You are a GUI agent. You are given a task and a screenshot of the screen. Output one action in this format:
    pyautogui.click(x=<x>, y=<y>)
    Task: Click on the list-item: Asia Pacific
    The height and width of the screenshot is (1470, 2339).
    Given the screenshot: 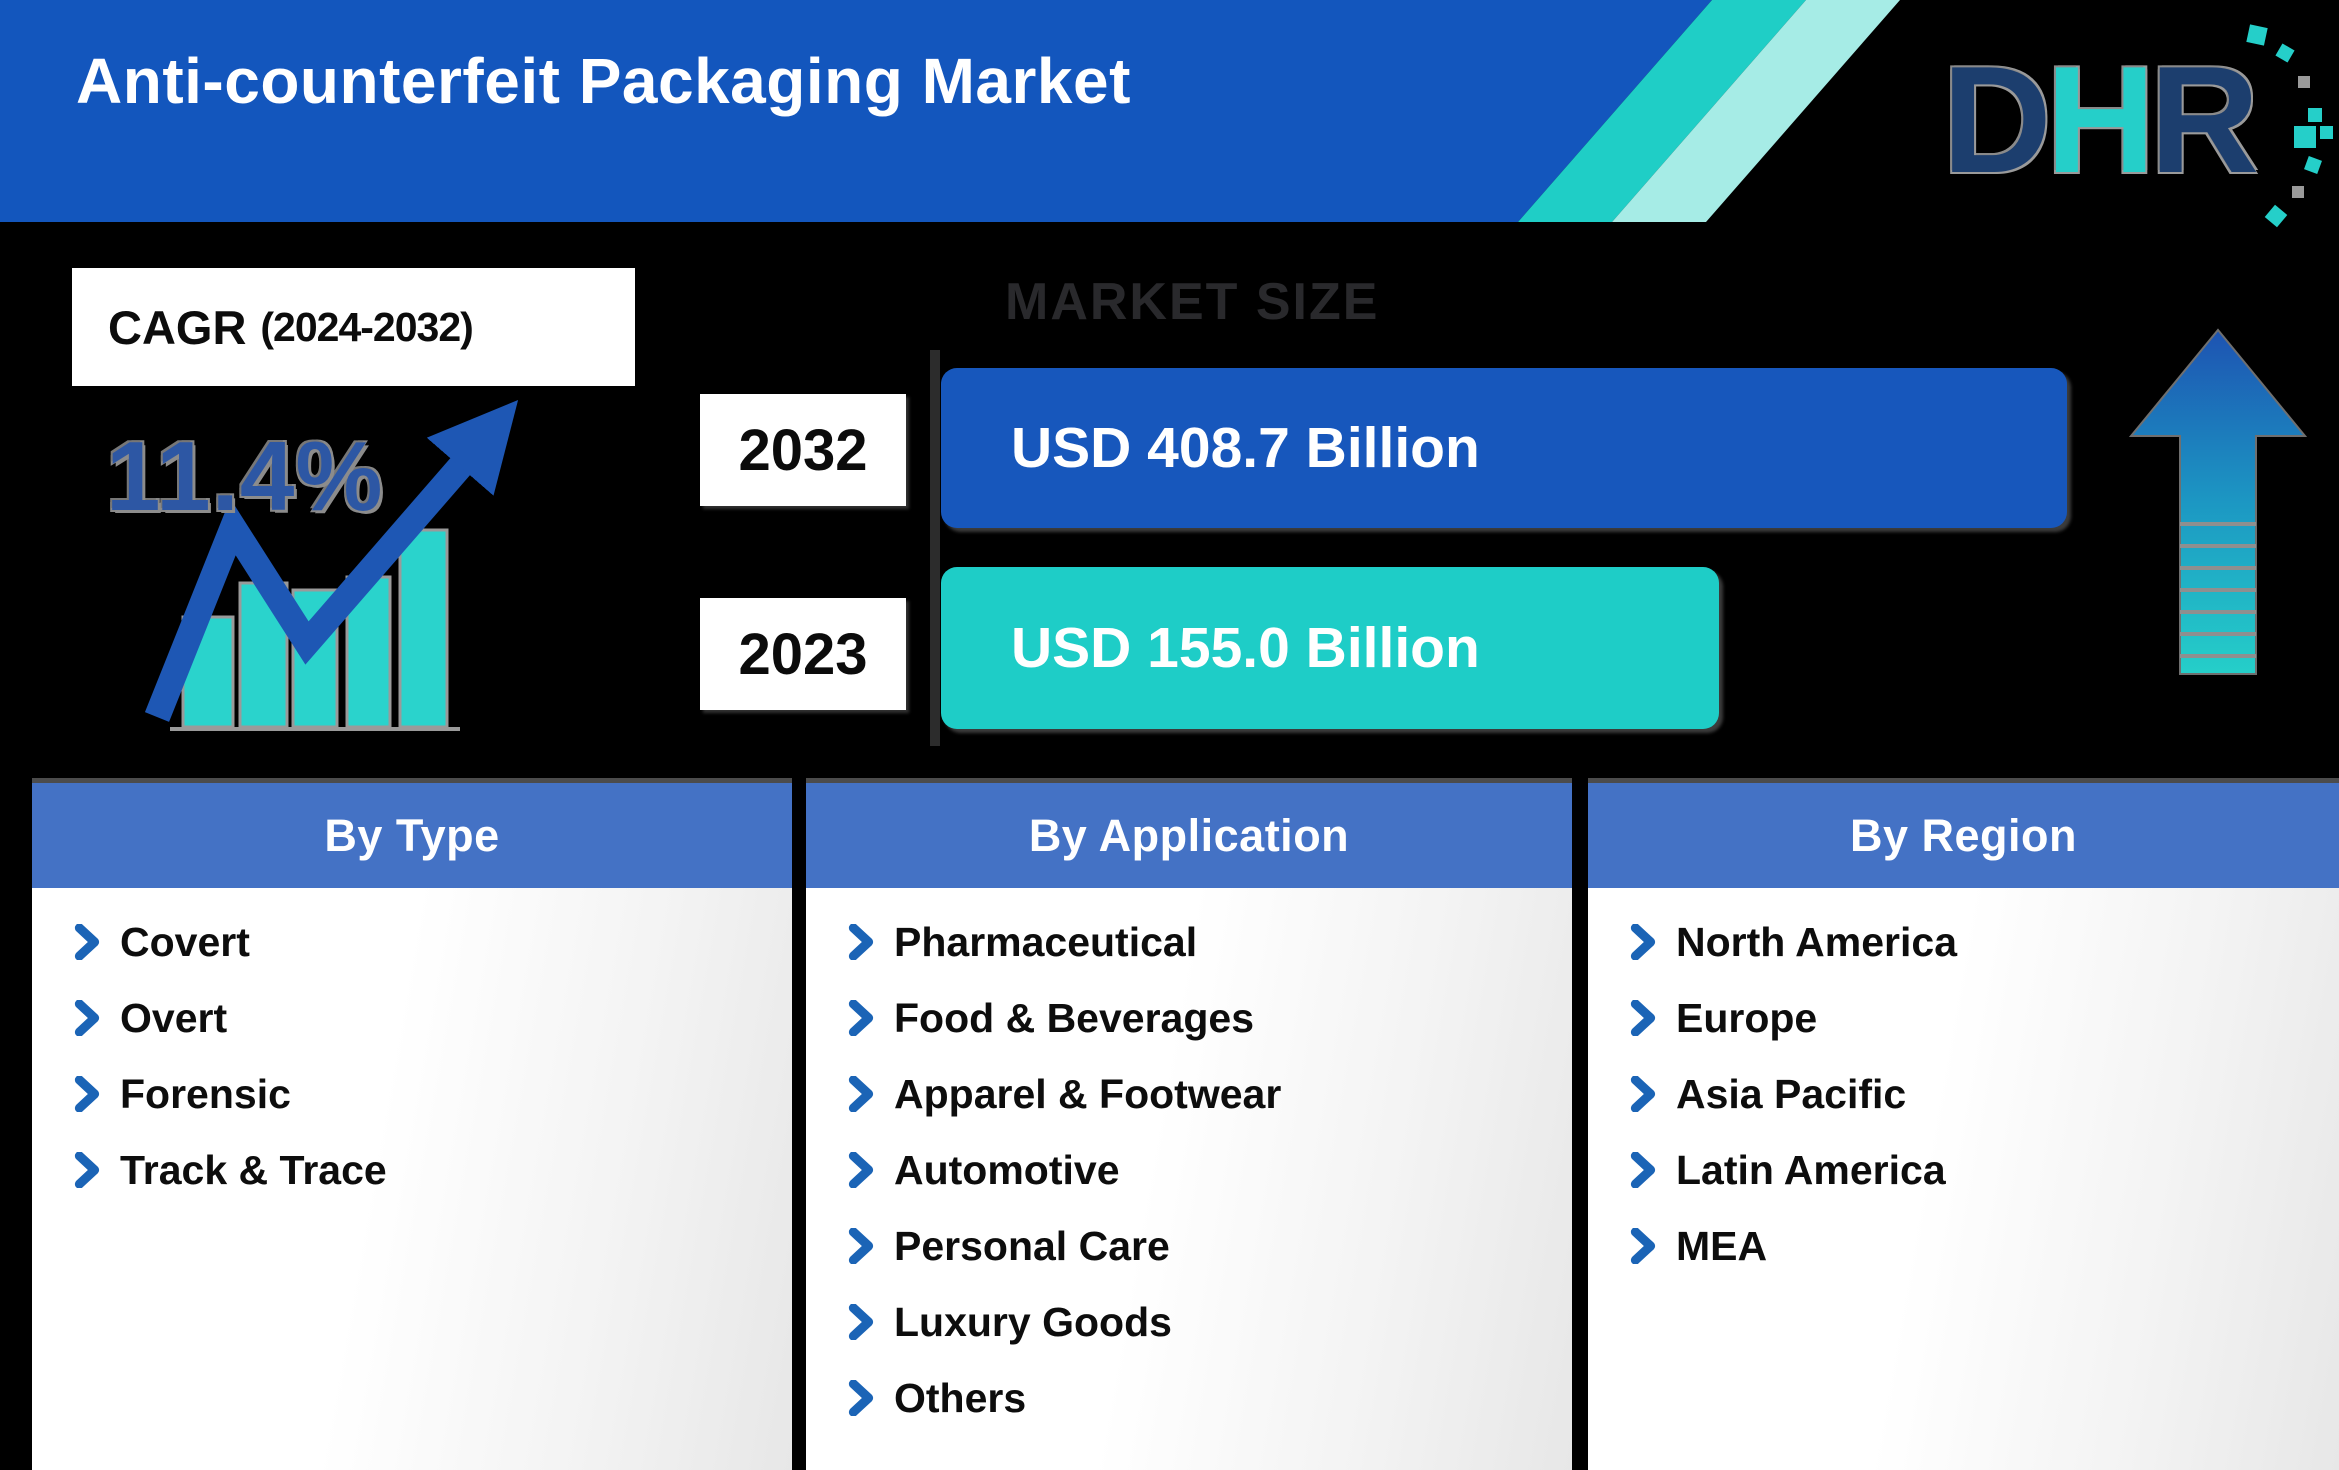 What is the action you would take?
    pyautogui.click(x=1963, y=1094)
    